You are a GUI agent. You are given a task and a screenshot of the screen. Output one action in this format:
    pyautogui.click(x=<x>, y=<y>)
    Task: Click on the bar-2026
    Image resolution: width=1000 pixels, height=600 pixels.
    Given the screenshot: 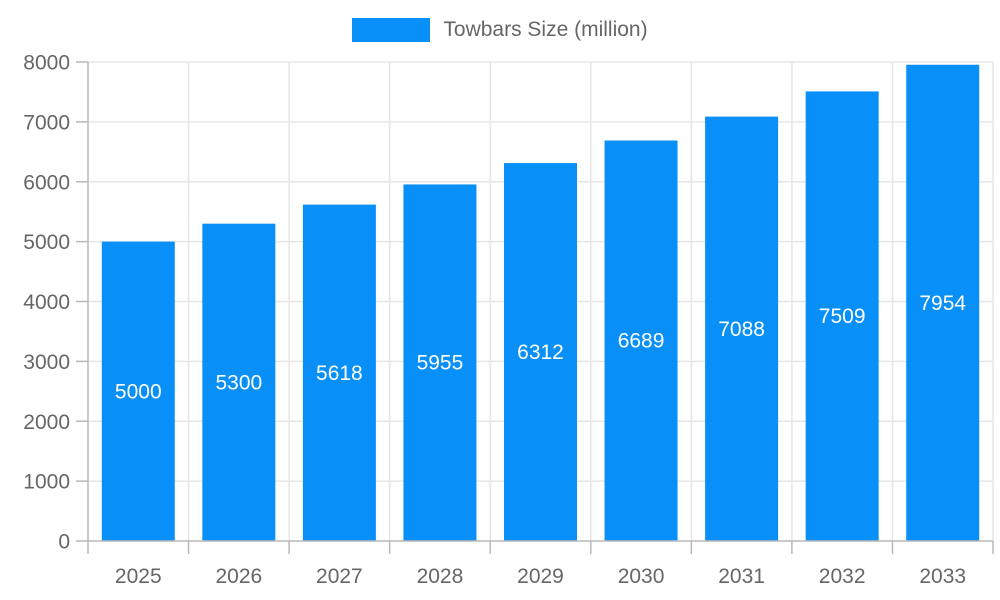 What is the action you would take?
    pyautogui.click(x=239, y=382)
    